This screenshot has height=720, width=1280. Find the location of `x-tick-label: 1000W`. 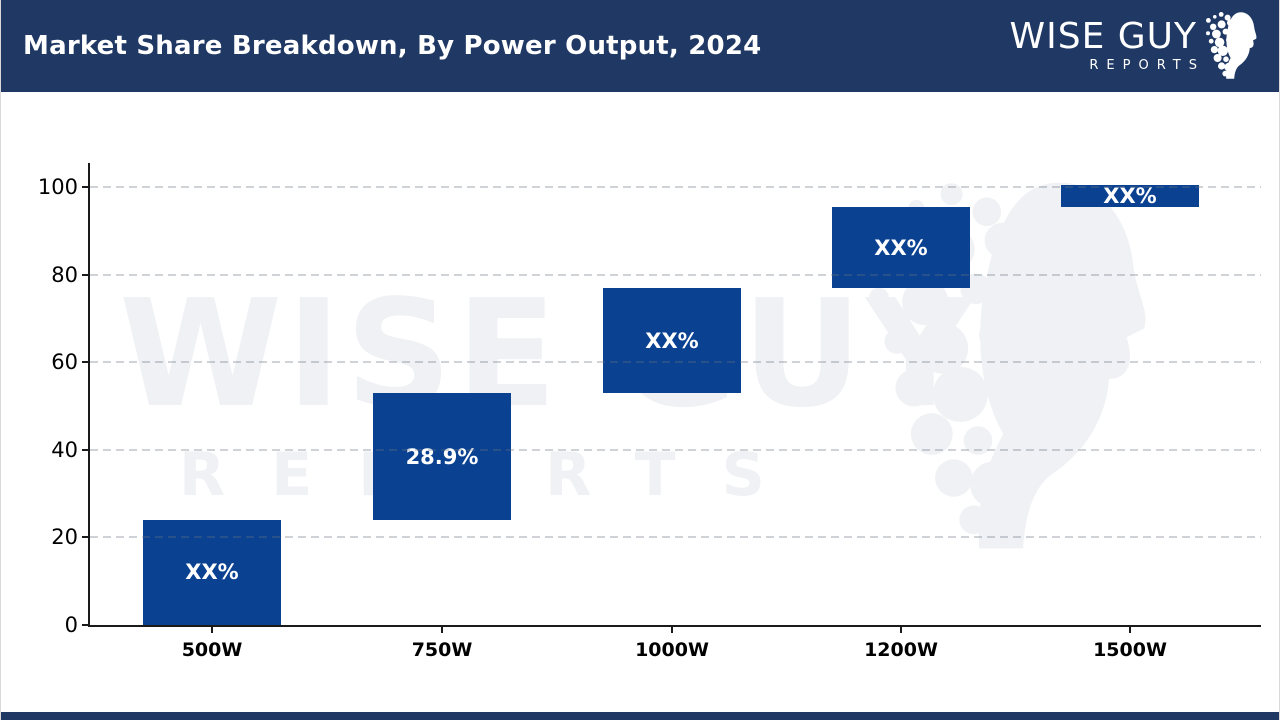

x-tick-label: 1000W is located at coordinates (672, 650).